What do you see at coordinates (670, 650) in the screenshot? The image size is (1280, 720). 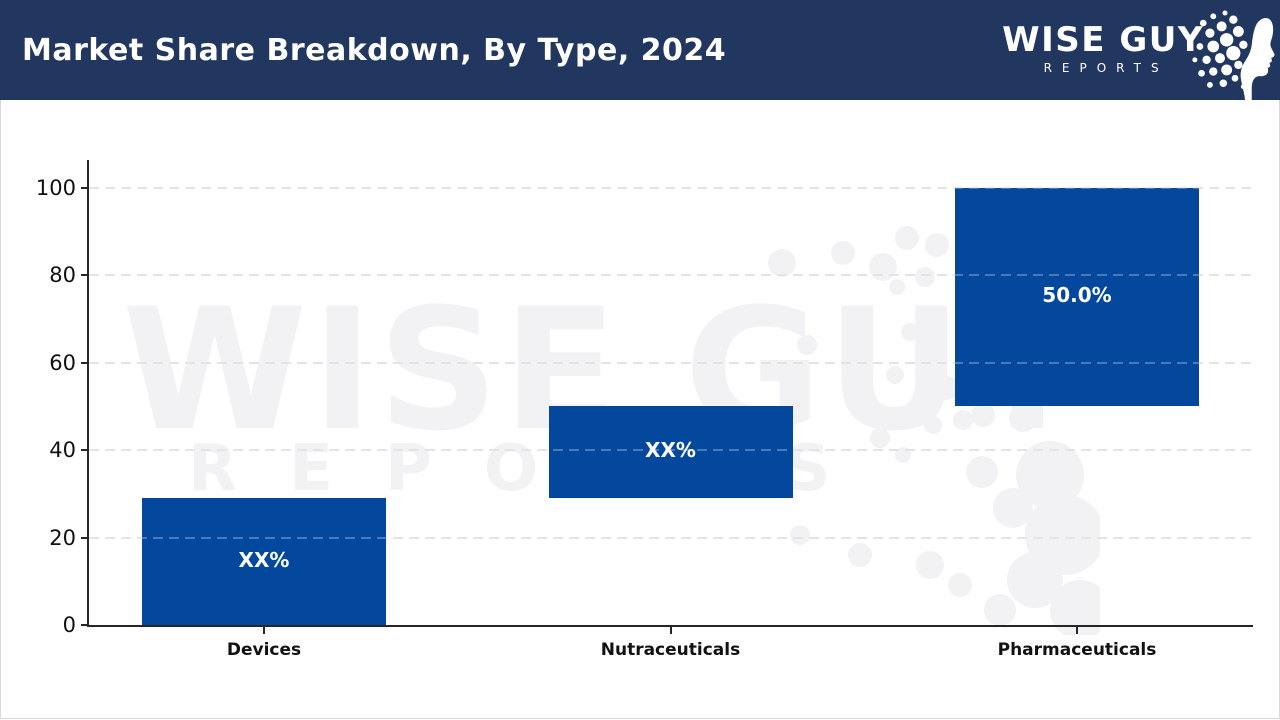 I see `category-label-nutraceuticals: Nutraceuticals` at bounding box center [670, 650].